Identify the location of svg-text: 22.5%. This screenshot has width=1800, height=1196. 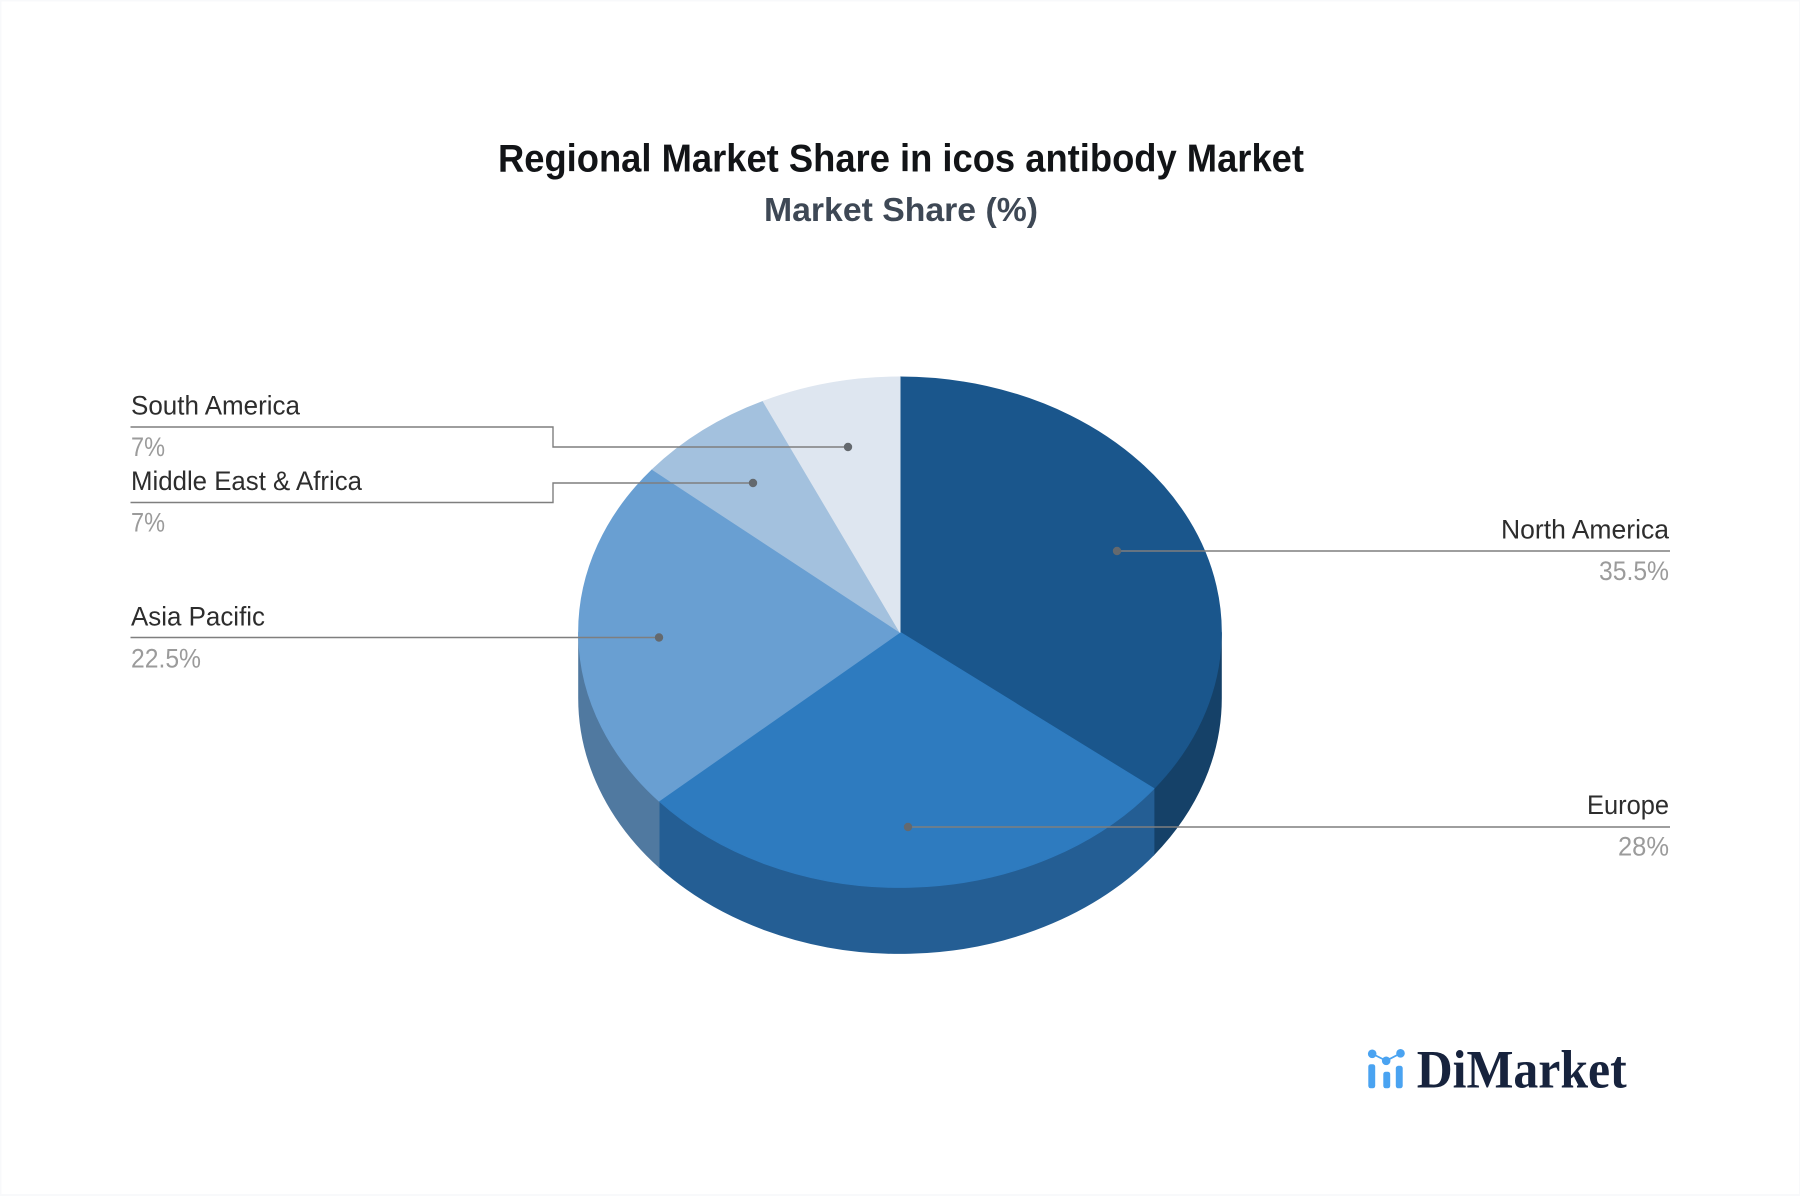
(166, 659).